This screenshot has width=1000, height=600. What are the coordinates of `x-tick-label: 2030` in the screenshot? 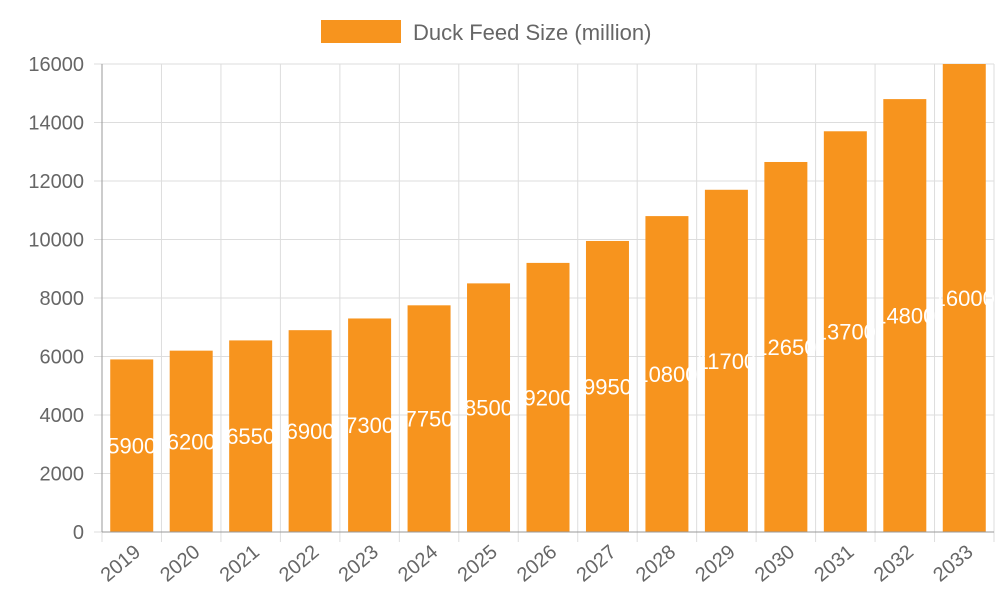 It's located at (775, 563).